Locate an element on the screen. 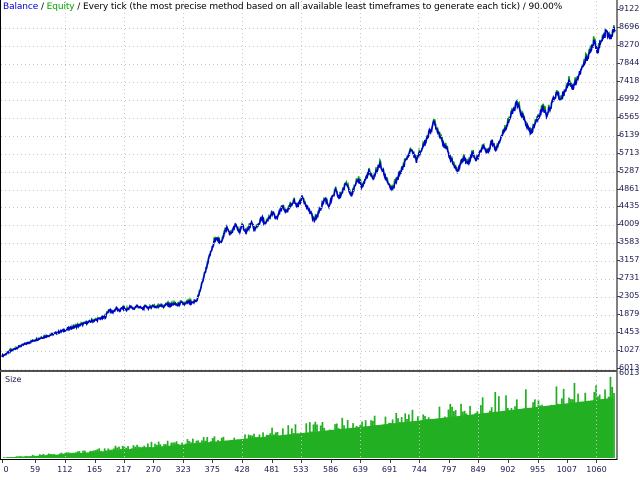  time-scale-label: 0 is located at coordinates (6, 469).